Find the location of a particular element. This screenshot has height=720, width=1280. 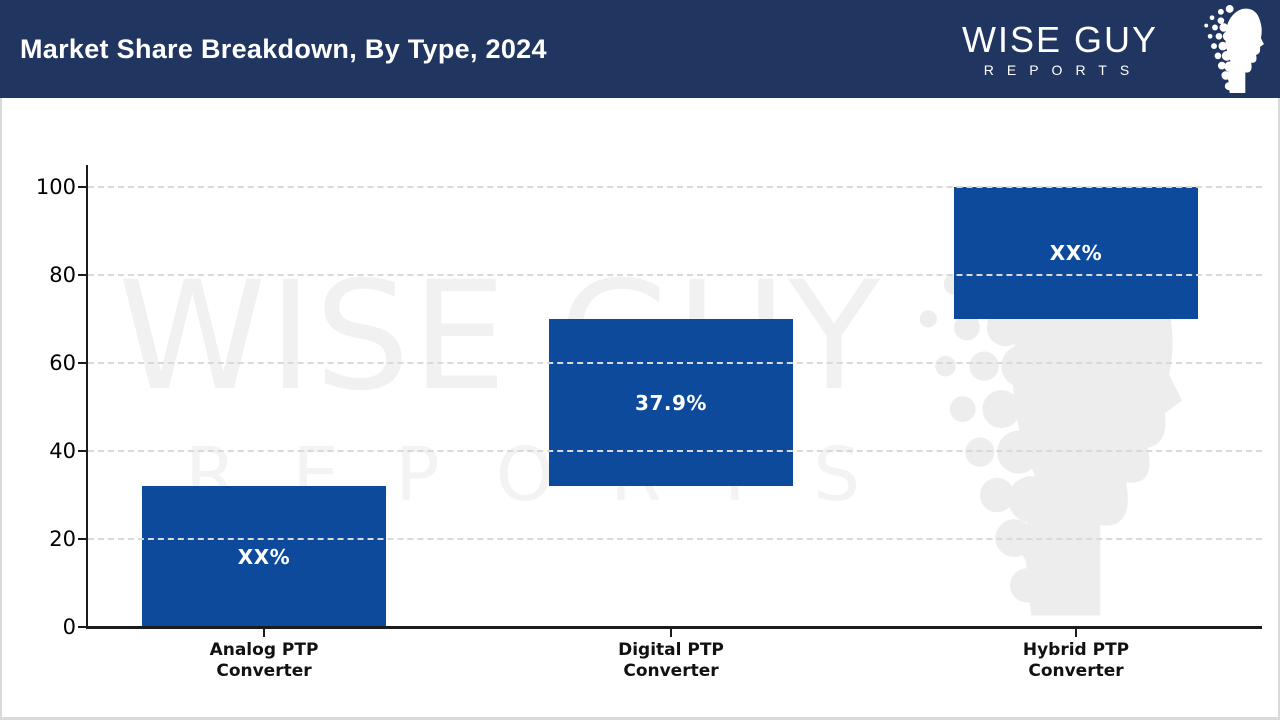

gridline-y60 is located at coordinates (675, 363).